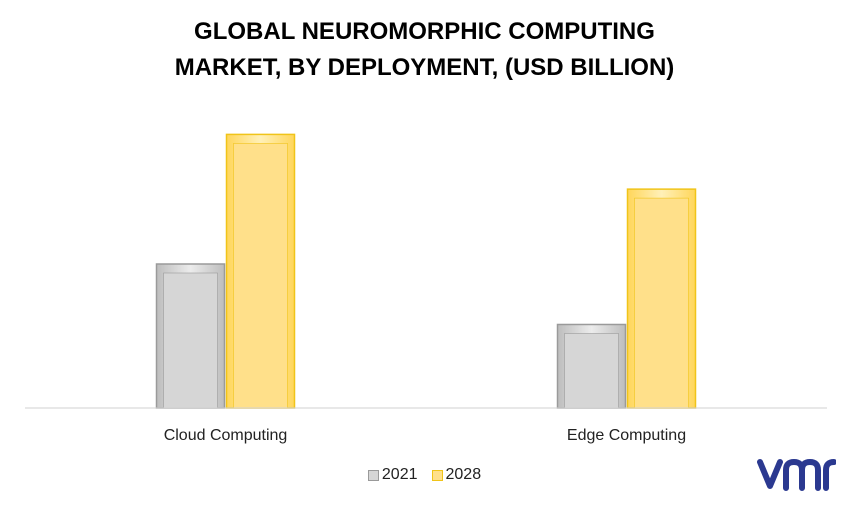 The image size is (849, 506). I want to click on legend-swatch-2021, so click(373, 475).